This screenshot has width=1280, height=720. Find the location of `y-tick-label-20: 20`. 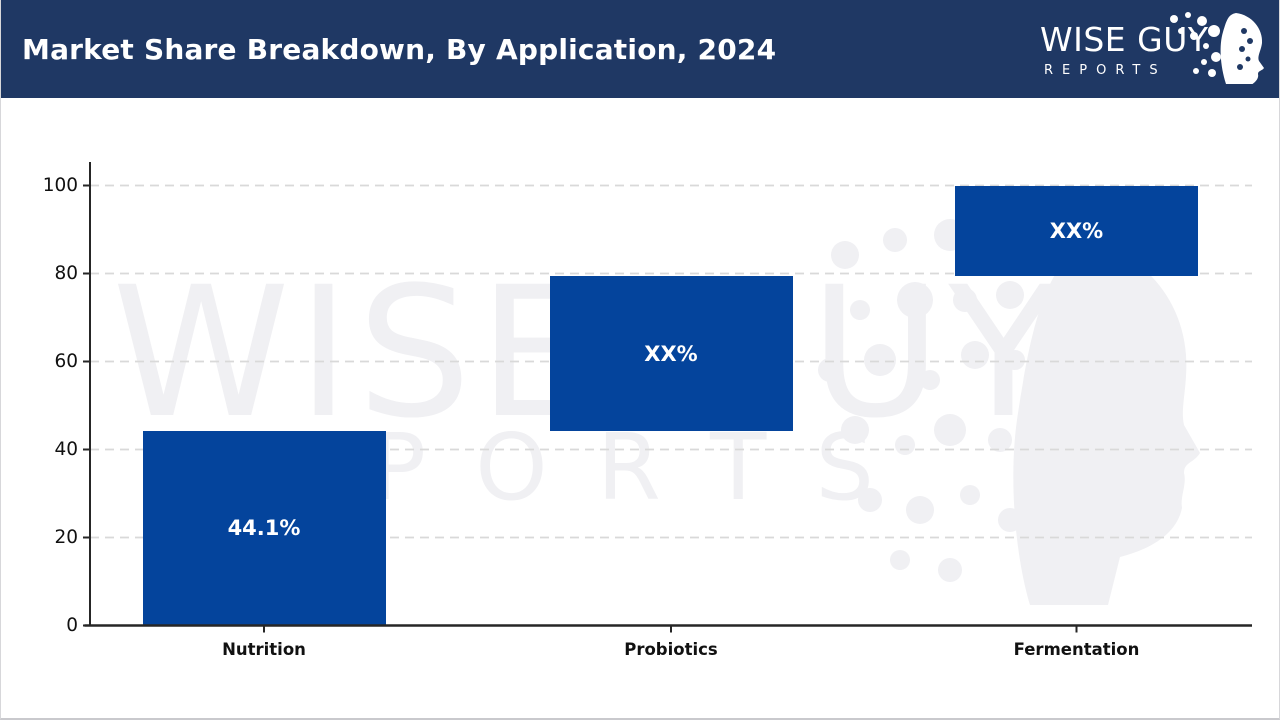

y-tick-label-20: 20 is located at coordinates (66, 537).